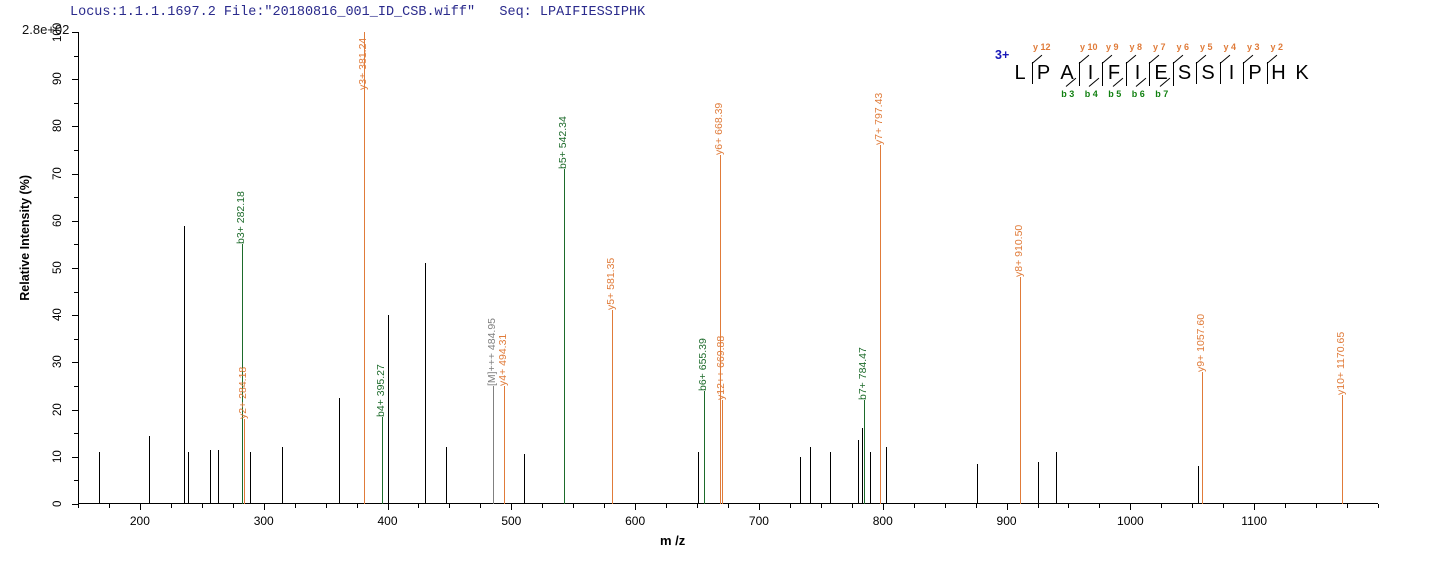  Describe the element at coordinates (1067, 73) in the screenshot. I see `residue-A-3: A` at that location.